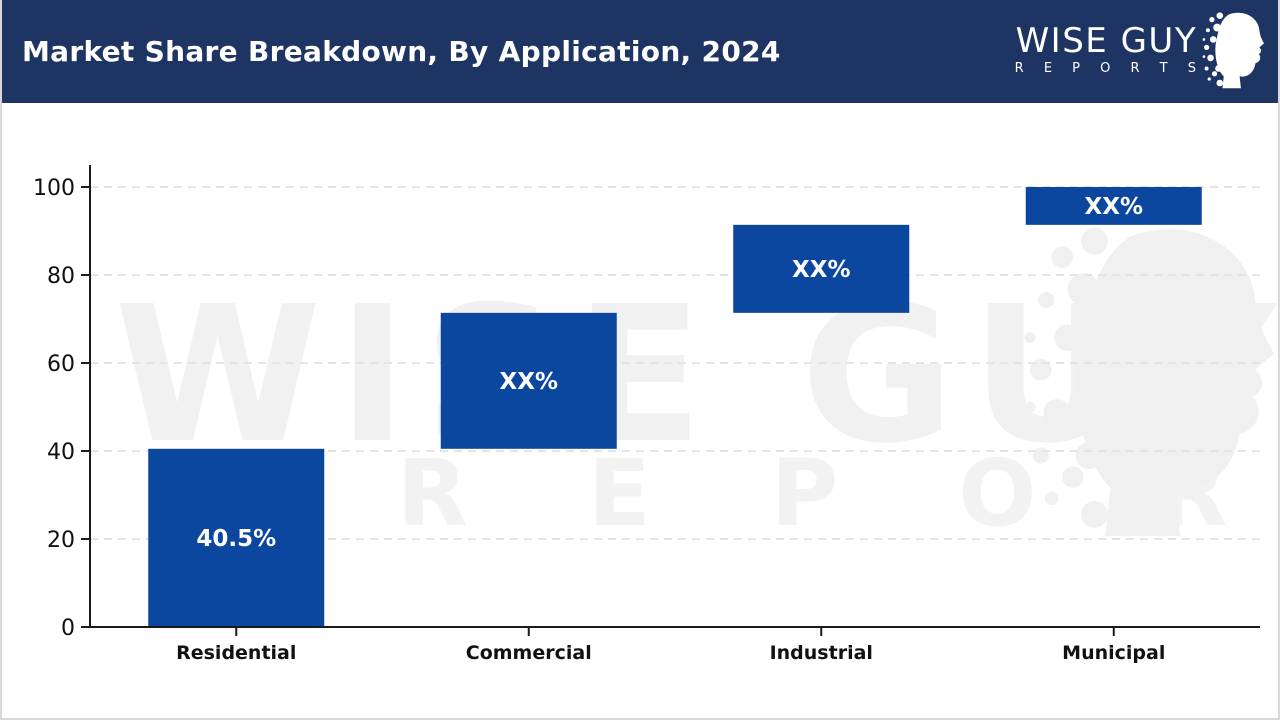  What do you see at coordinates (1109, 69) in the screenshot?
I see `logo-subtitle: R E P O R T S` at bounding box center [1109, 69].